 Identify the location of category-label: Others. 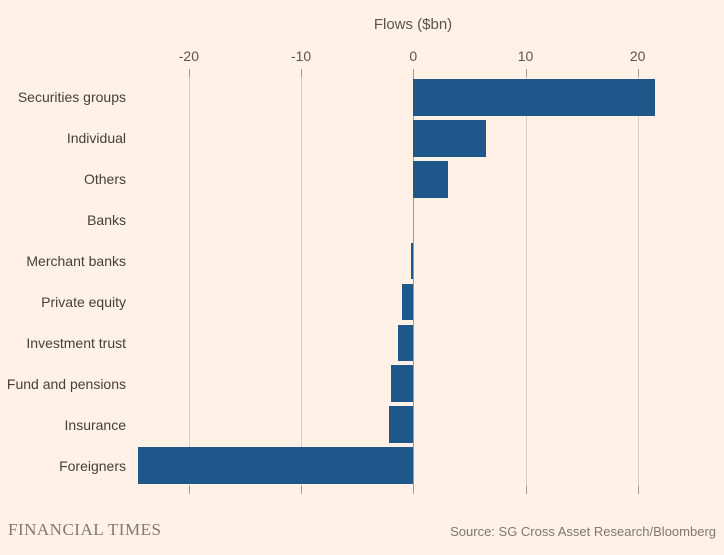
(104, 179).